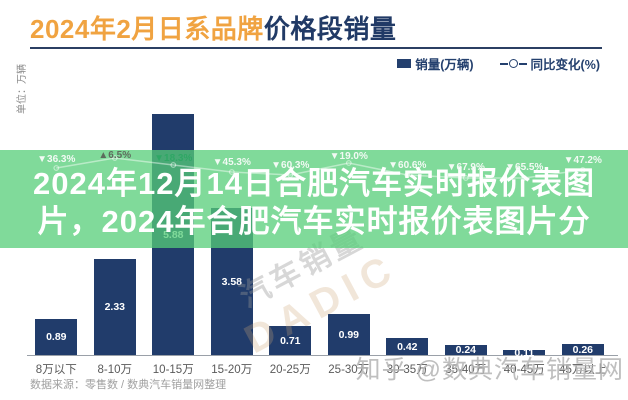 This screenshot has height=400, width=628. I want to click on bar-value-label: 0.11, so click(524, 352).